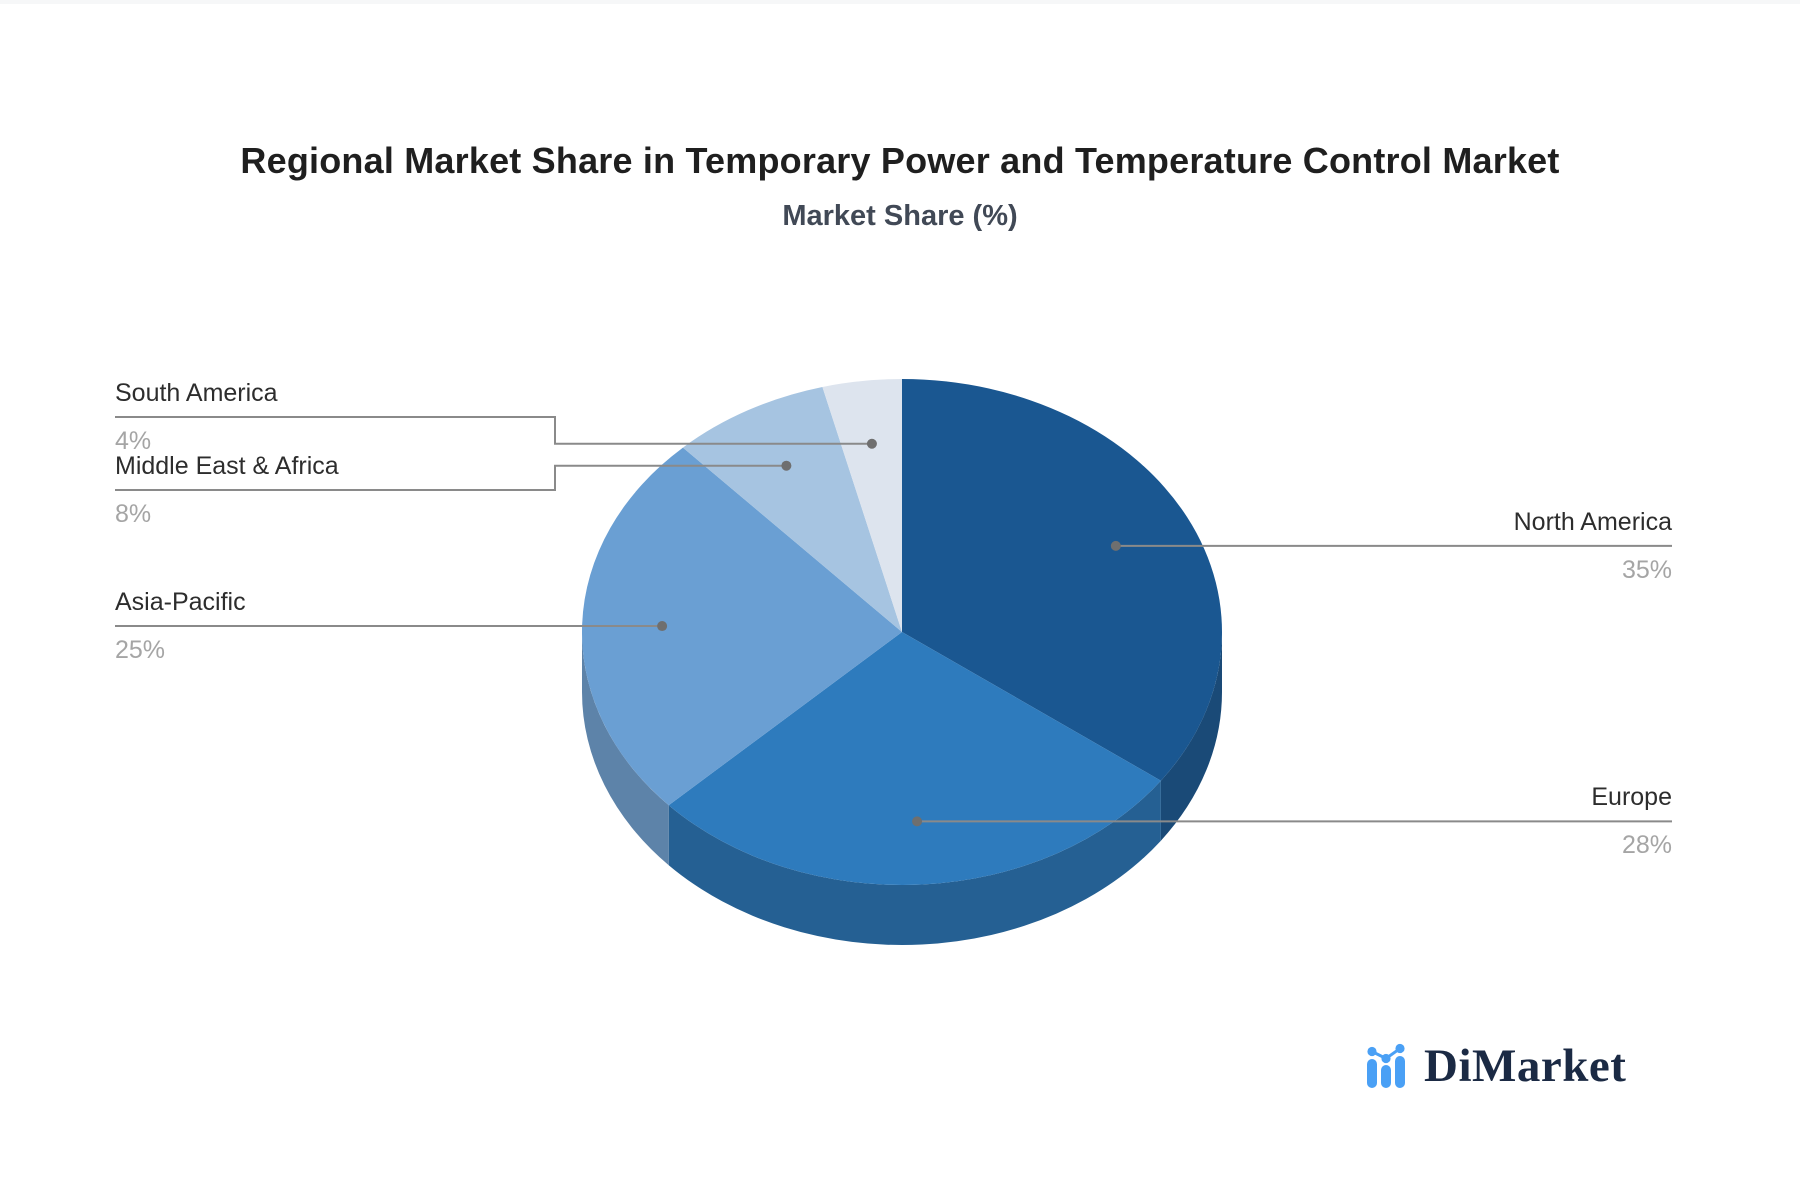  I want to click on callout-label: South America, so click(196, 393).